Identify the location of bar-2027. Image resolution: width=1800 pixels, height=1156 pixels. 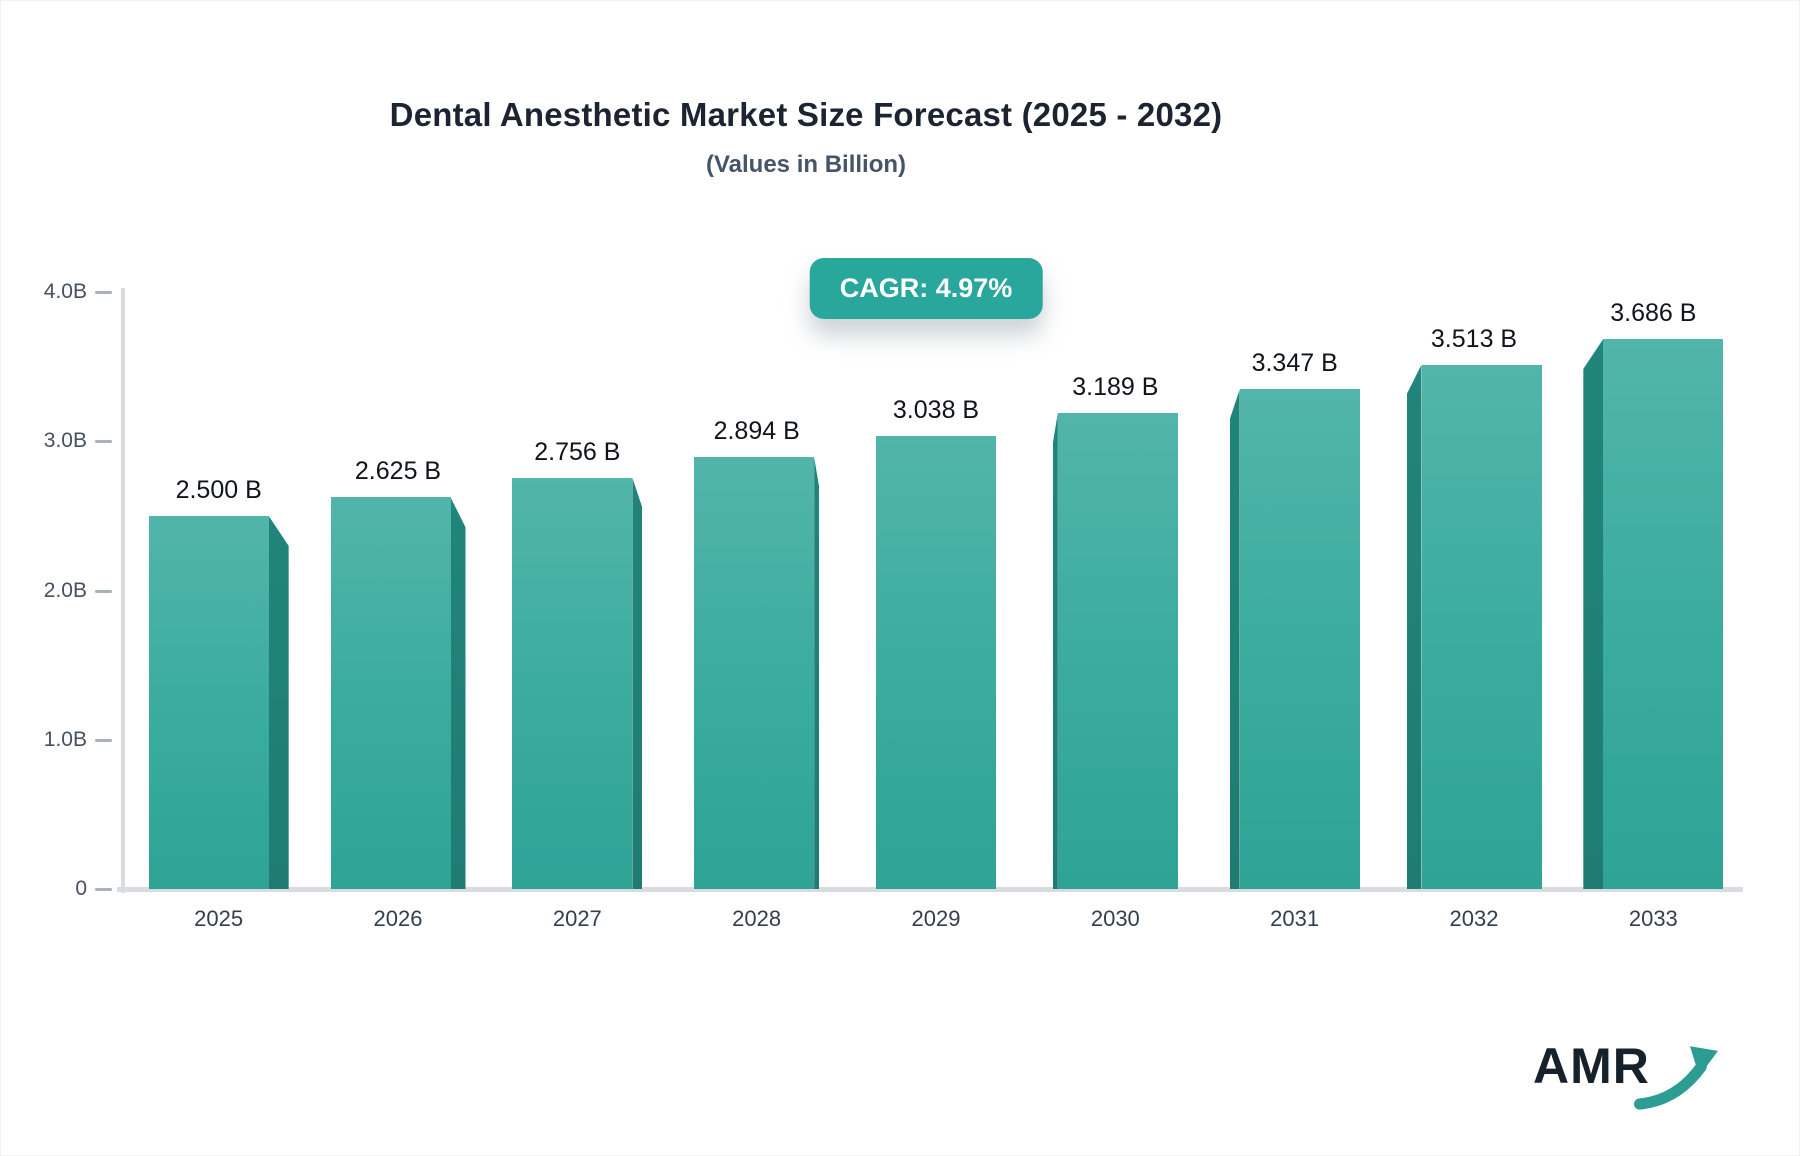
(577, 683).